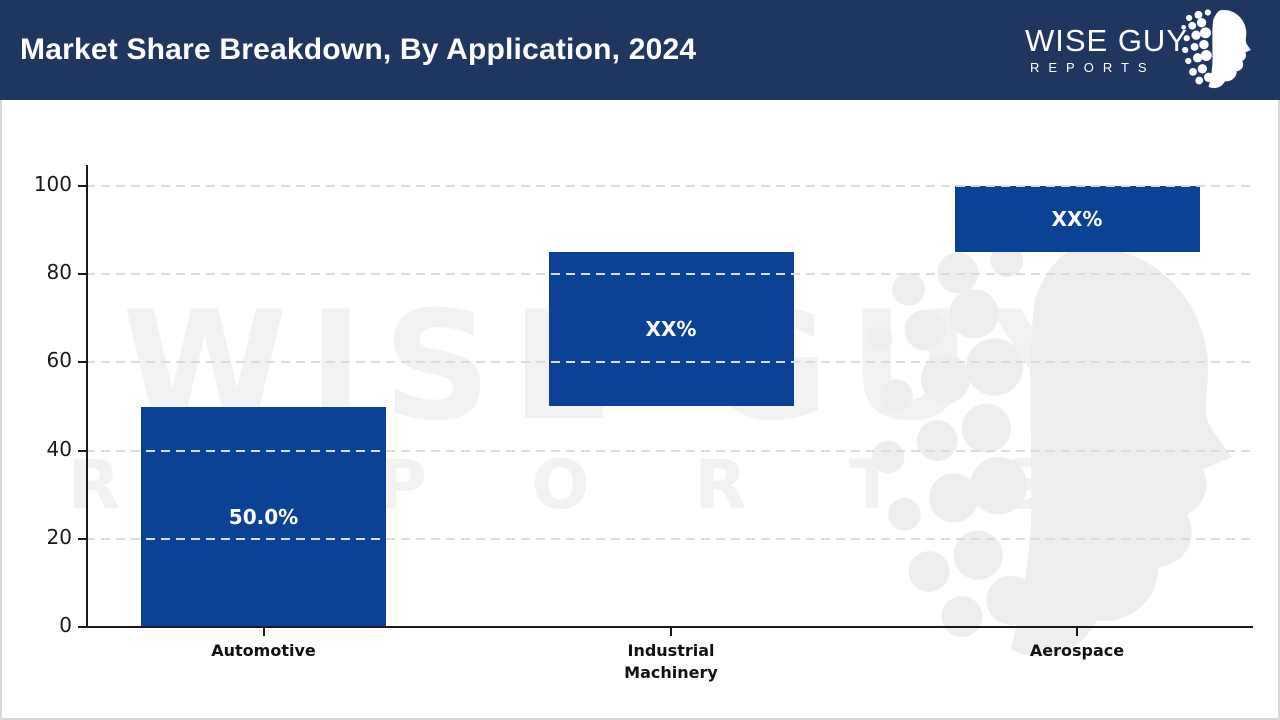  What do you see at coordinates (65, 625) in the screenshot?
I see `y-tick-label: 0` at bounding box center [65, 625].